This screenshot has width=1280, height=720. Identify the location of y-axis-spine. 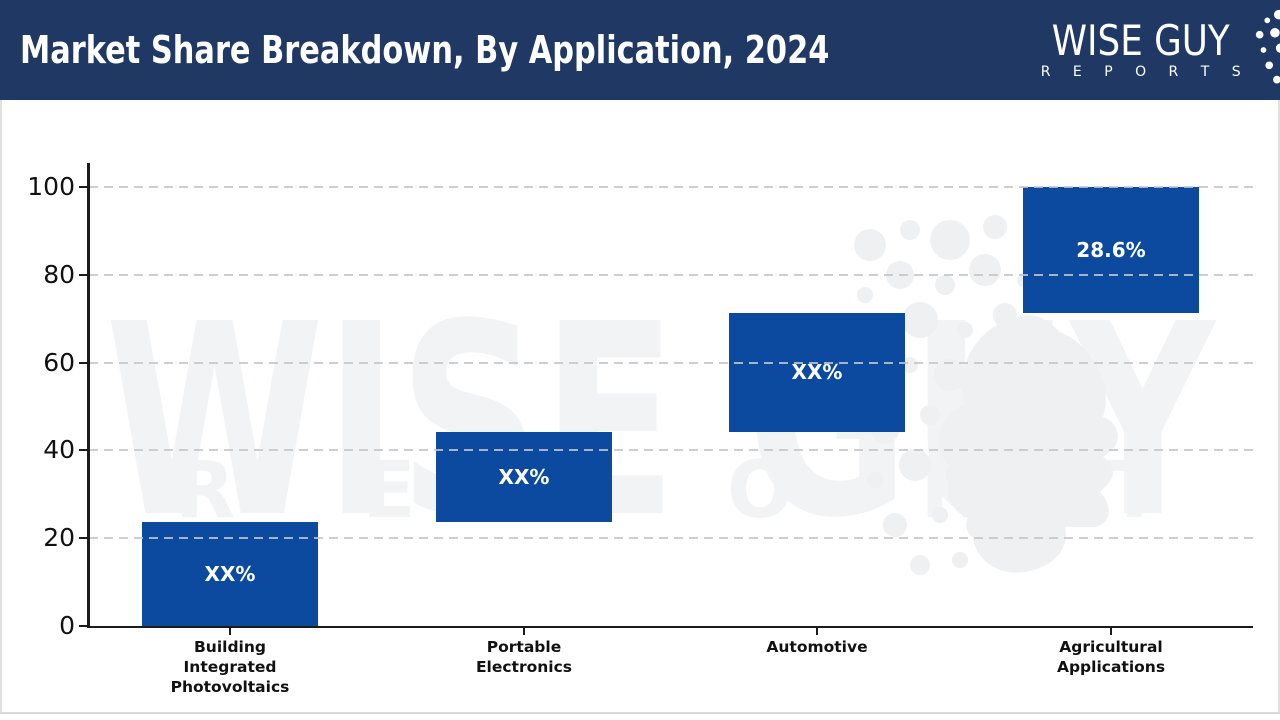
(88, 395).